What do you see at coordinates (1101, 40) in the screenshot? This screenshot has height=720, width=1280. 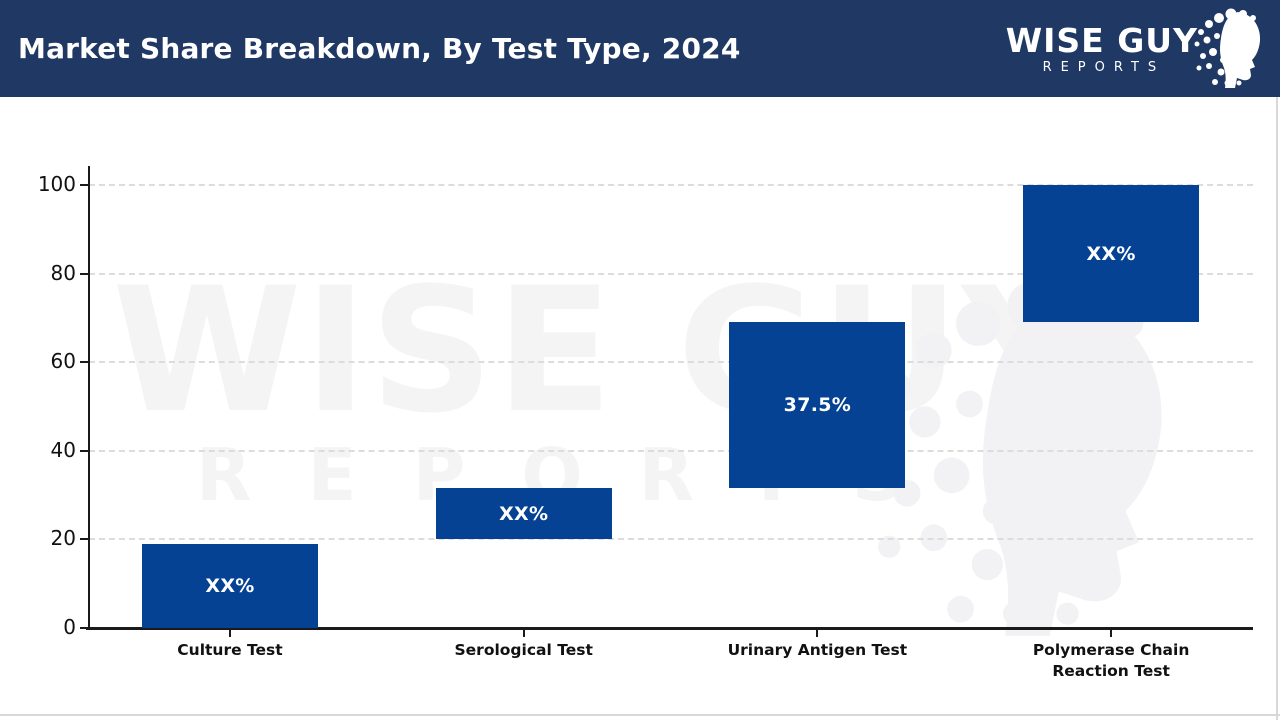 I see `logo-wordmark: WISE GUY` at bounding box center [1101, 40].